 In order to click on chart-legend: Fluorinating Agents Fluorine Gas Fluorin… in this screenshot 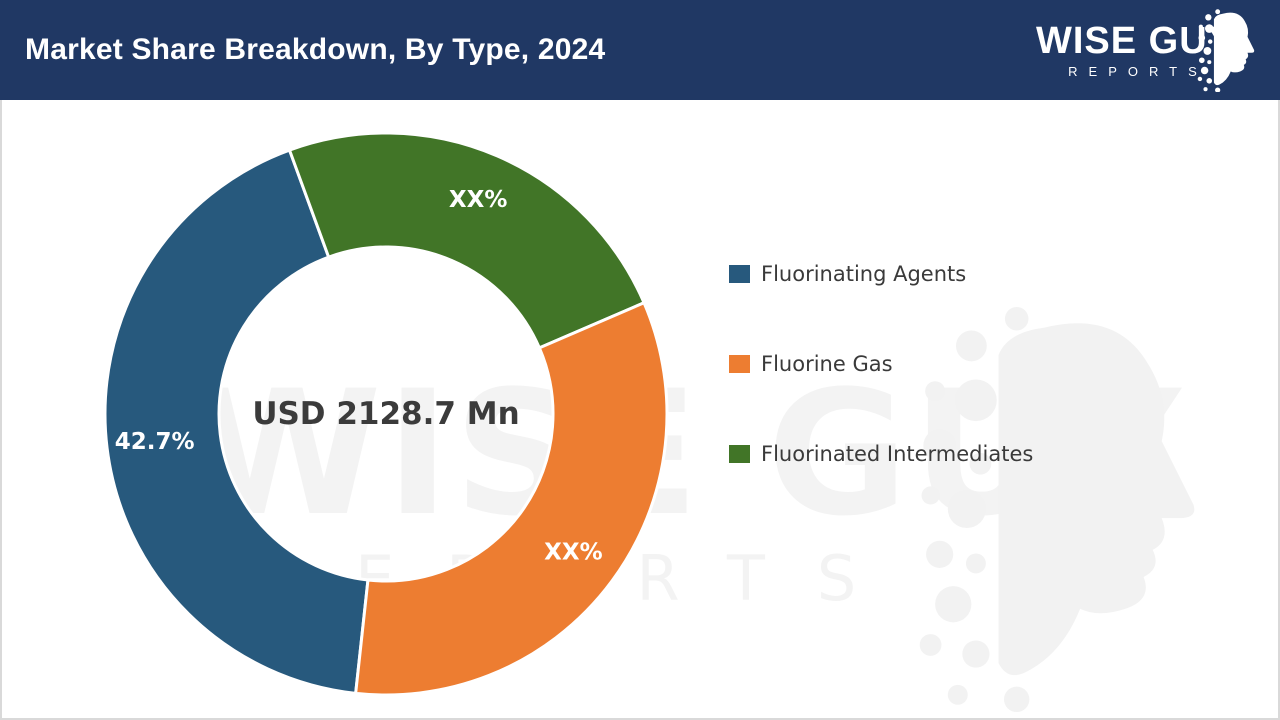, I will do `click(881, 364)`.